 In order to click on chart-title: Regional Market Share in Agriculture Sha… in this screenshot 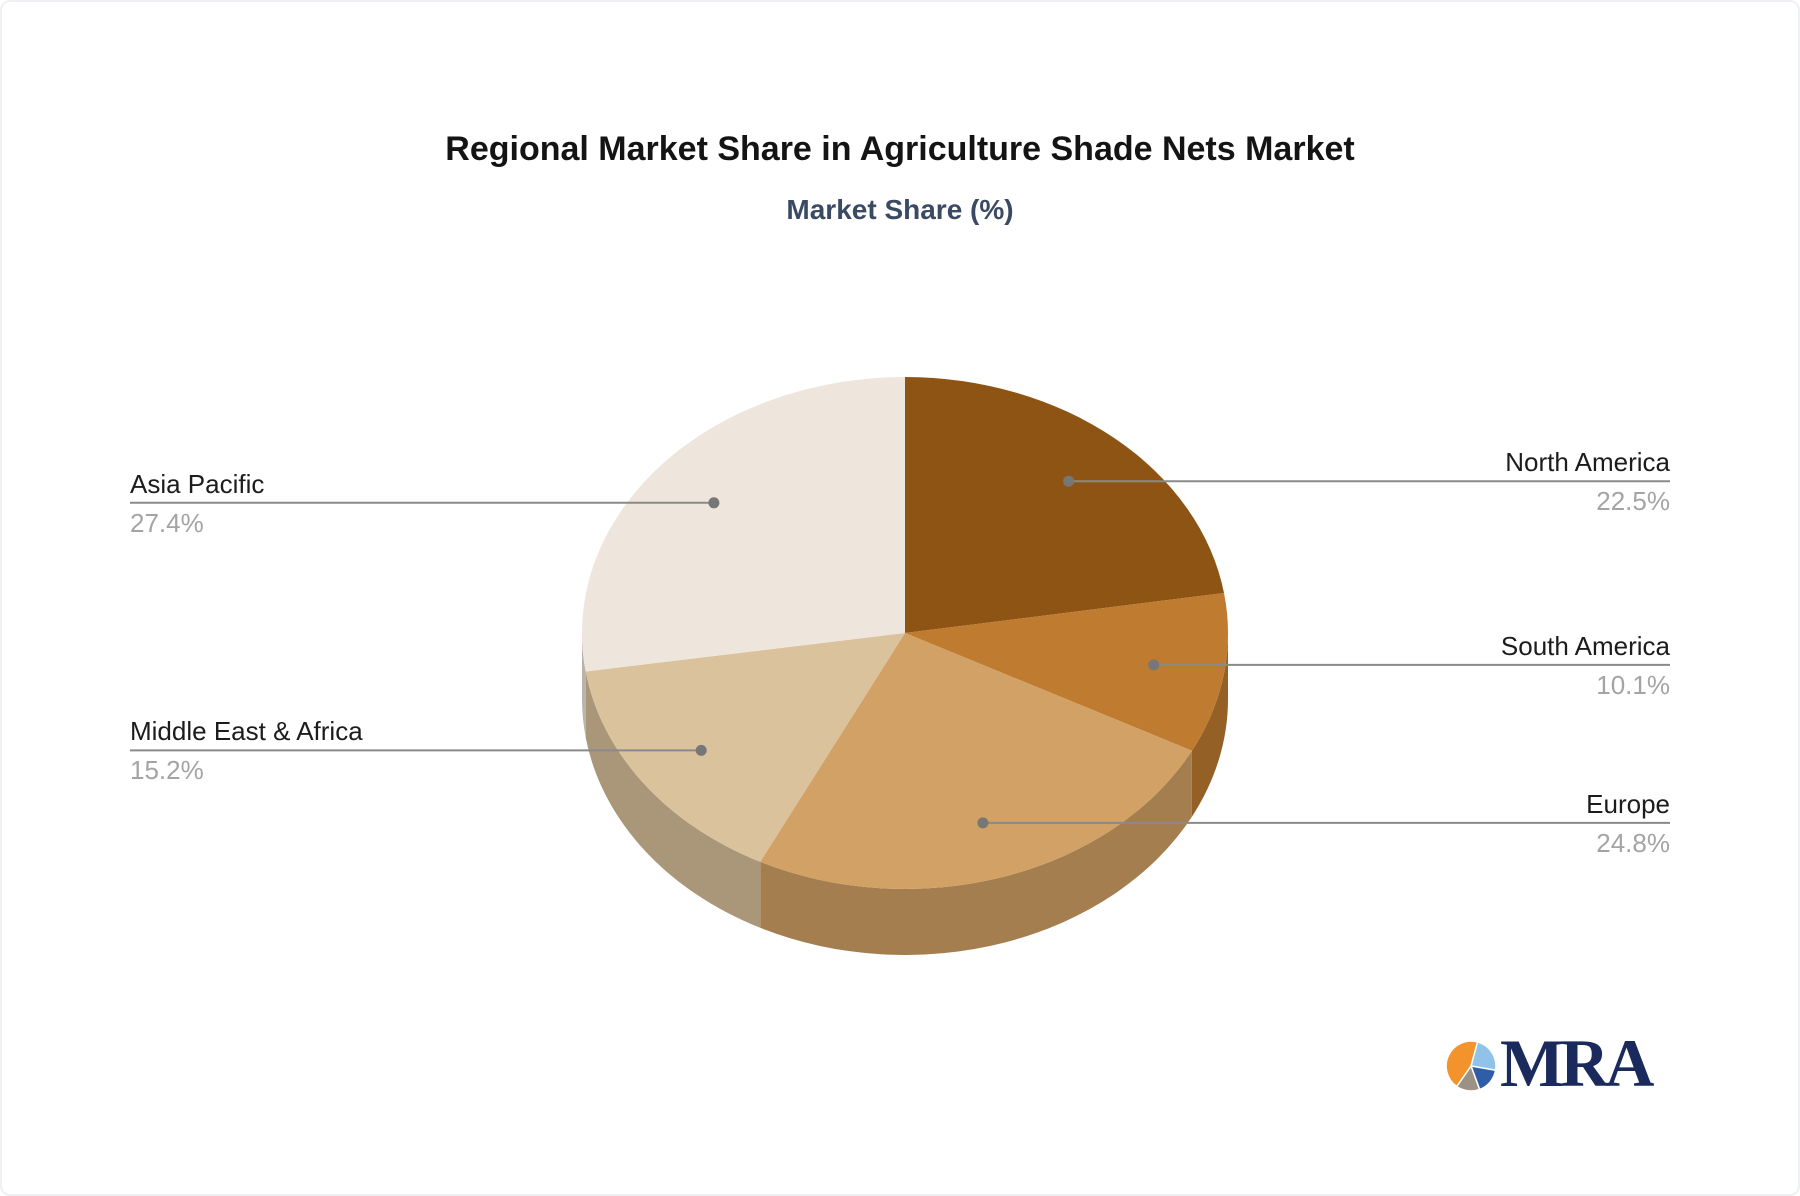, I will do `click(900, 149)`.